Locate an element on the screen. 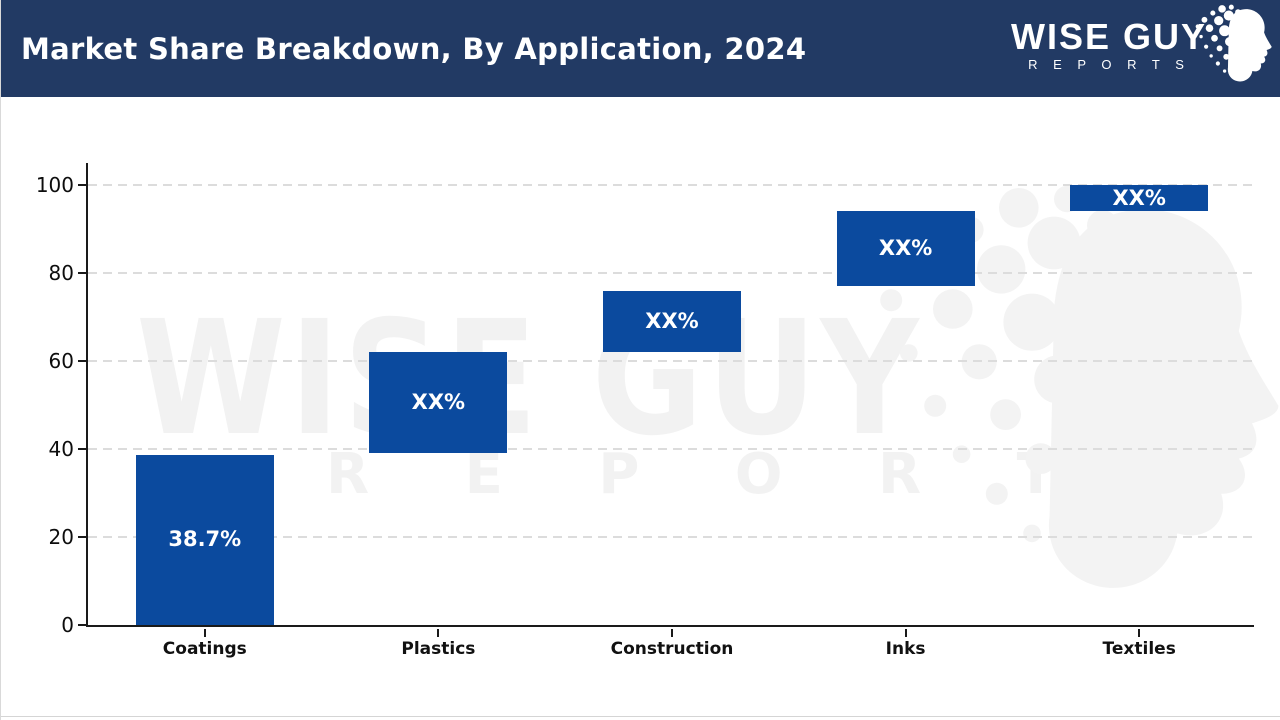 The image size is (1280, 720). wiseguy-logo: WISE GUY R E P O R T S is located at coordinates (1143, 45).